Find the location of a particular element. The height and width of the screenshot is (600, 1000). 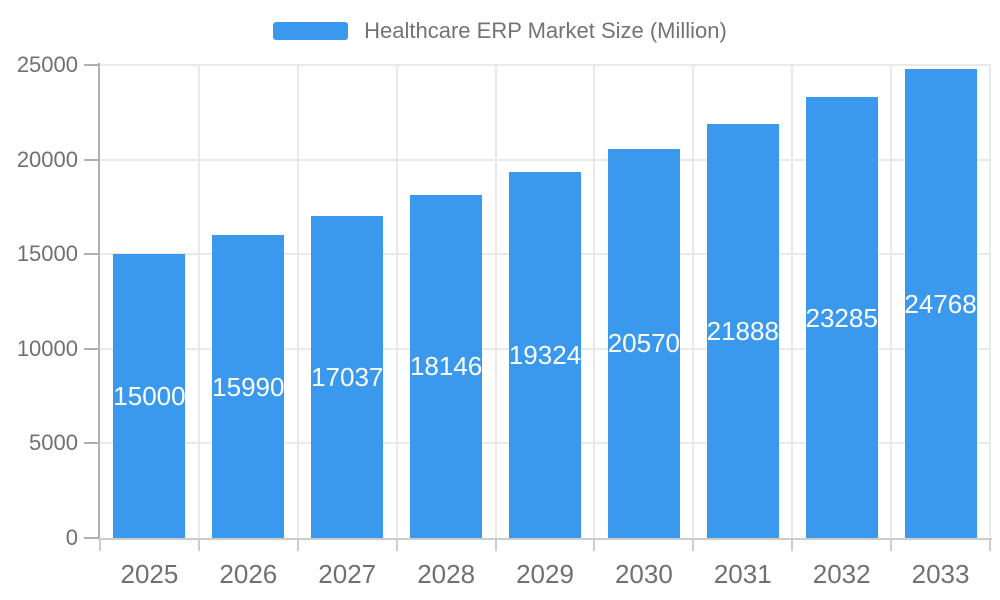

bar-value-label: 19324 is located at coordinates (545, 355).